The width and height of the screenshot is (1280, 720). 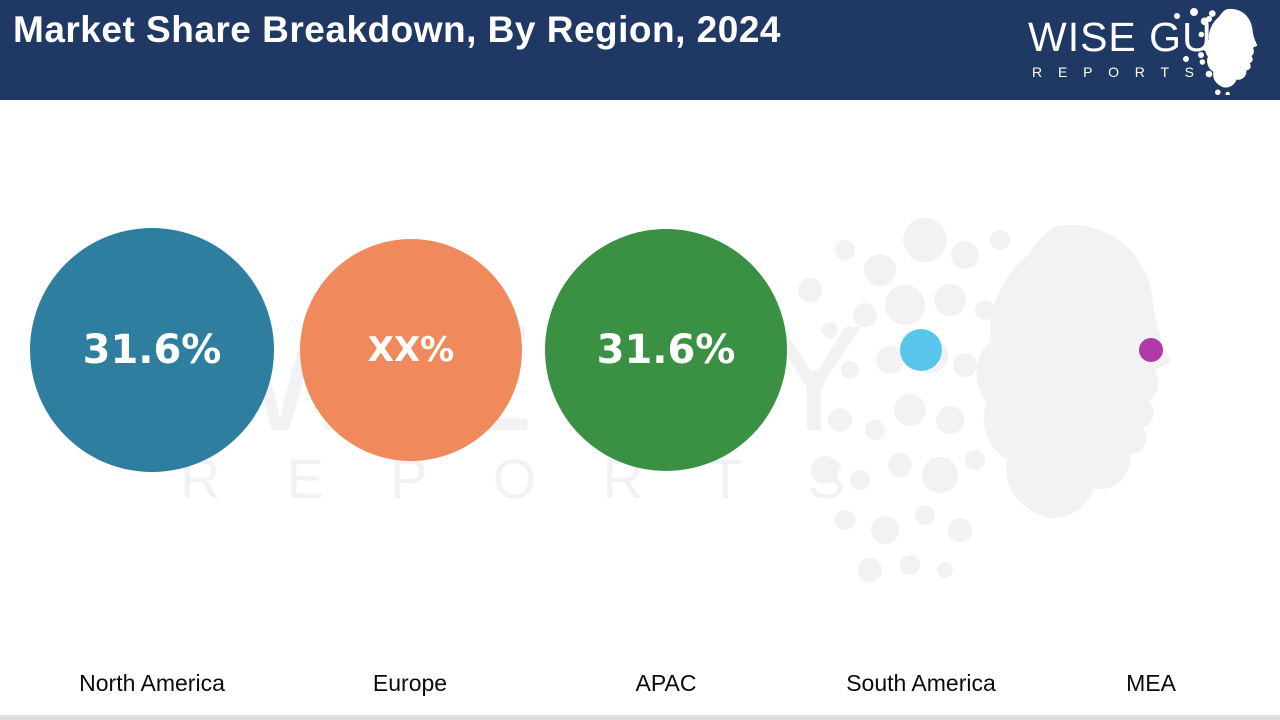 I want to click on bubble-mea, so click(x=1151, y=350).